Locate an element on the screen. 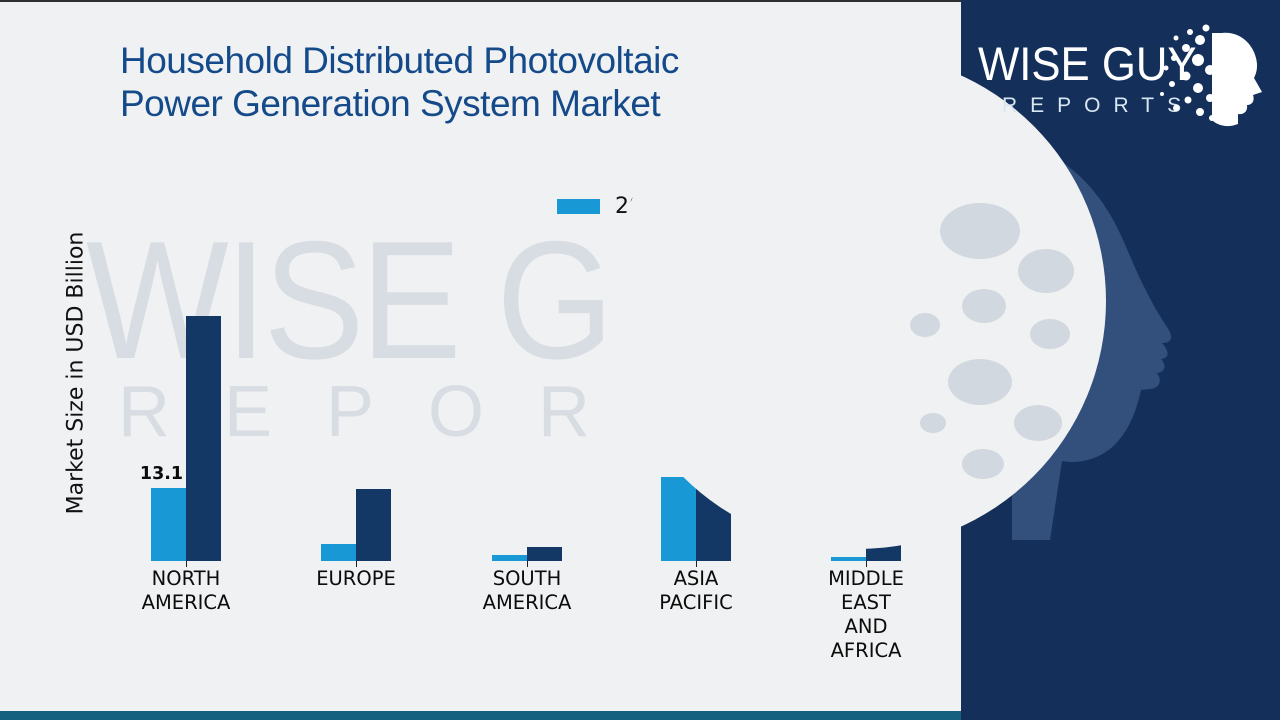  bar-2024-middle-east-and-africa is located at coordinates (848, 559).